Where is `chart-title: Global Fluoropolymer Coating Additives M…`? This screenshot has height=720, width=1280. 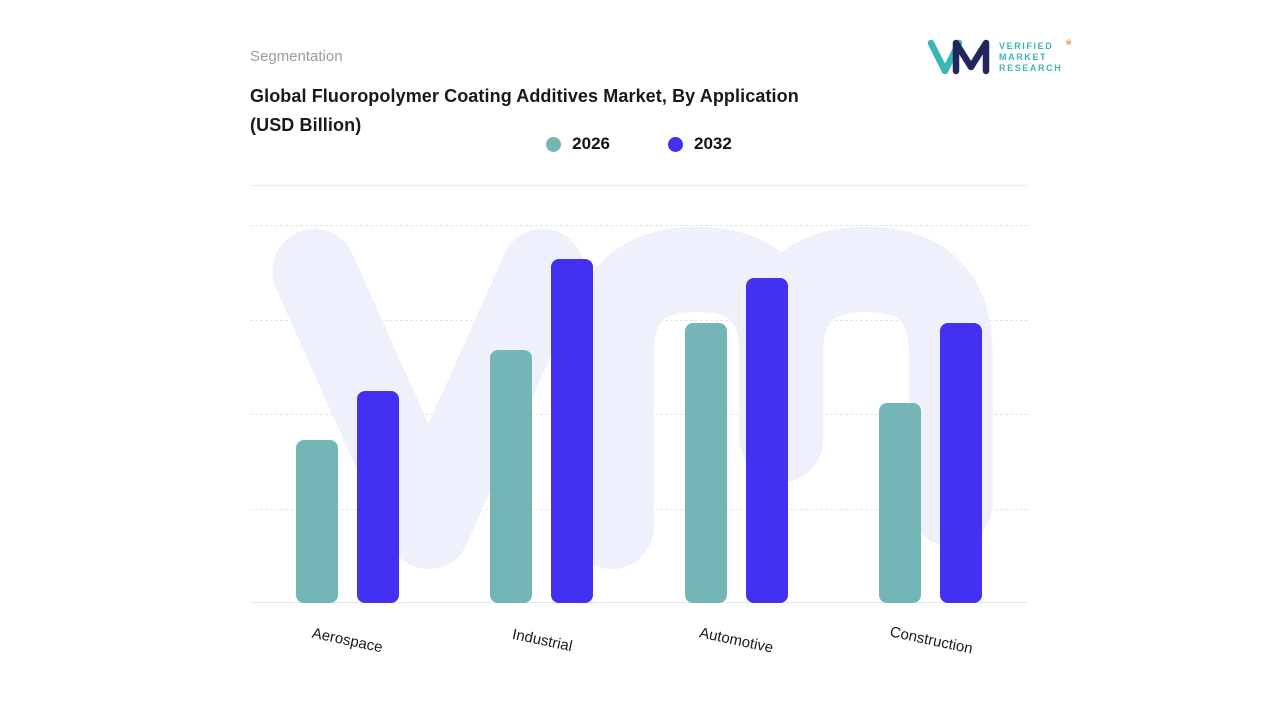
chart-title: Global Fluoropolymer Coating Additives M… is located at coordinates (590, 111).